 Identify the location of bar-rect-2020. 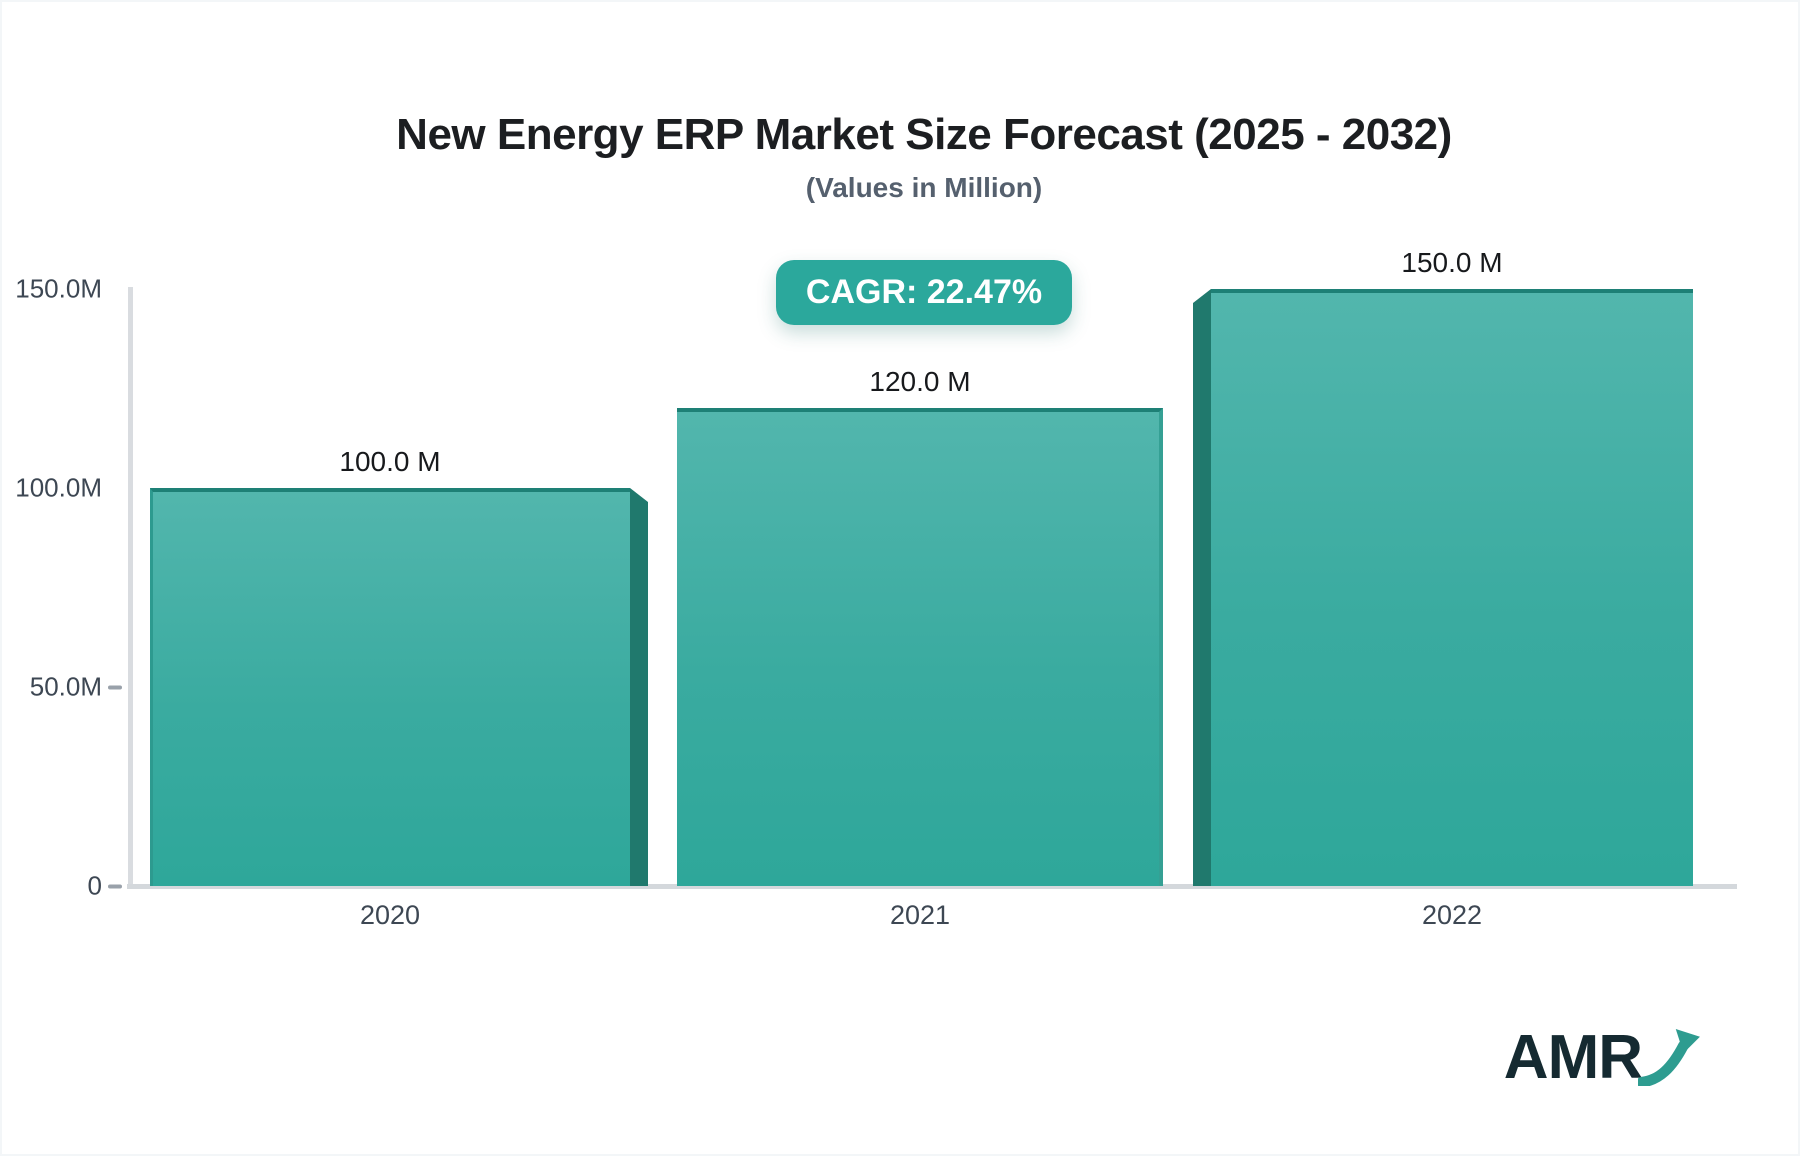
(390, 687).